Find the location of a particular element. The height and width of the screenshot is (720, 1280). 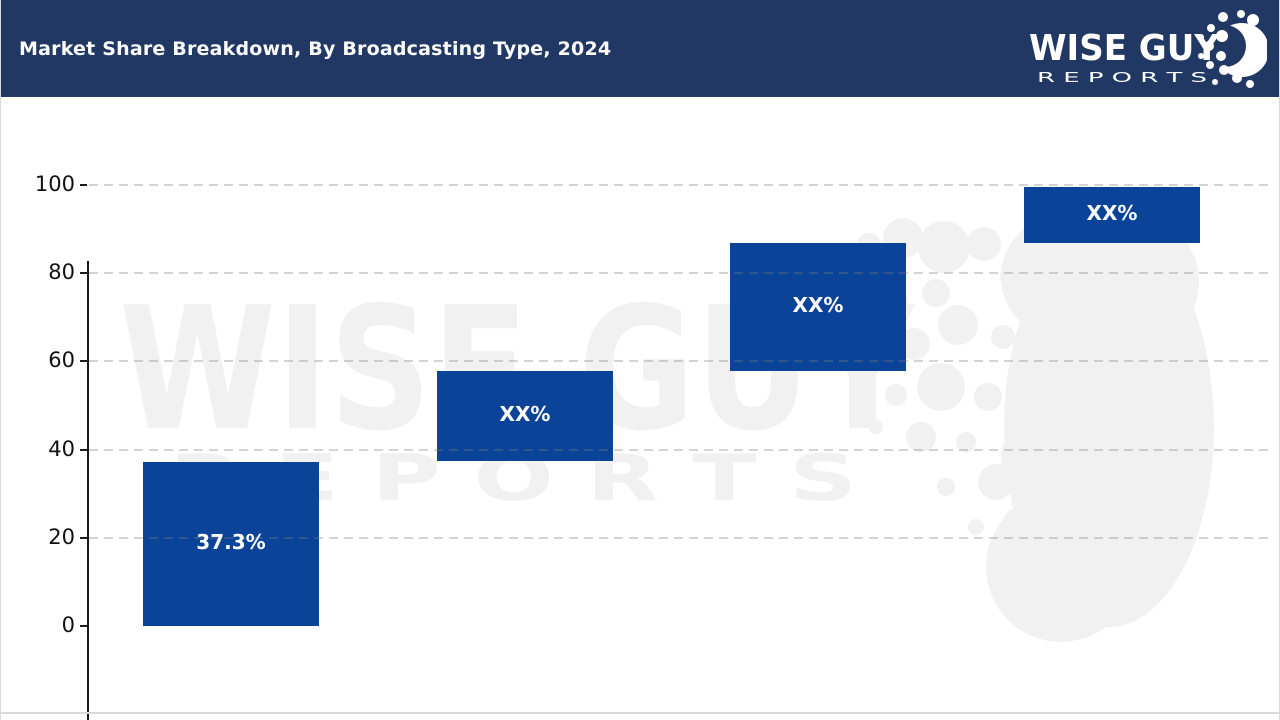

y-tick-label: 40 is located at coordinates (61, 448).